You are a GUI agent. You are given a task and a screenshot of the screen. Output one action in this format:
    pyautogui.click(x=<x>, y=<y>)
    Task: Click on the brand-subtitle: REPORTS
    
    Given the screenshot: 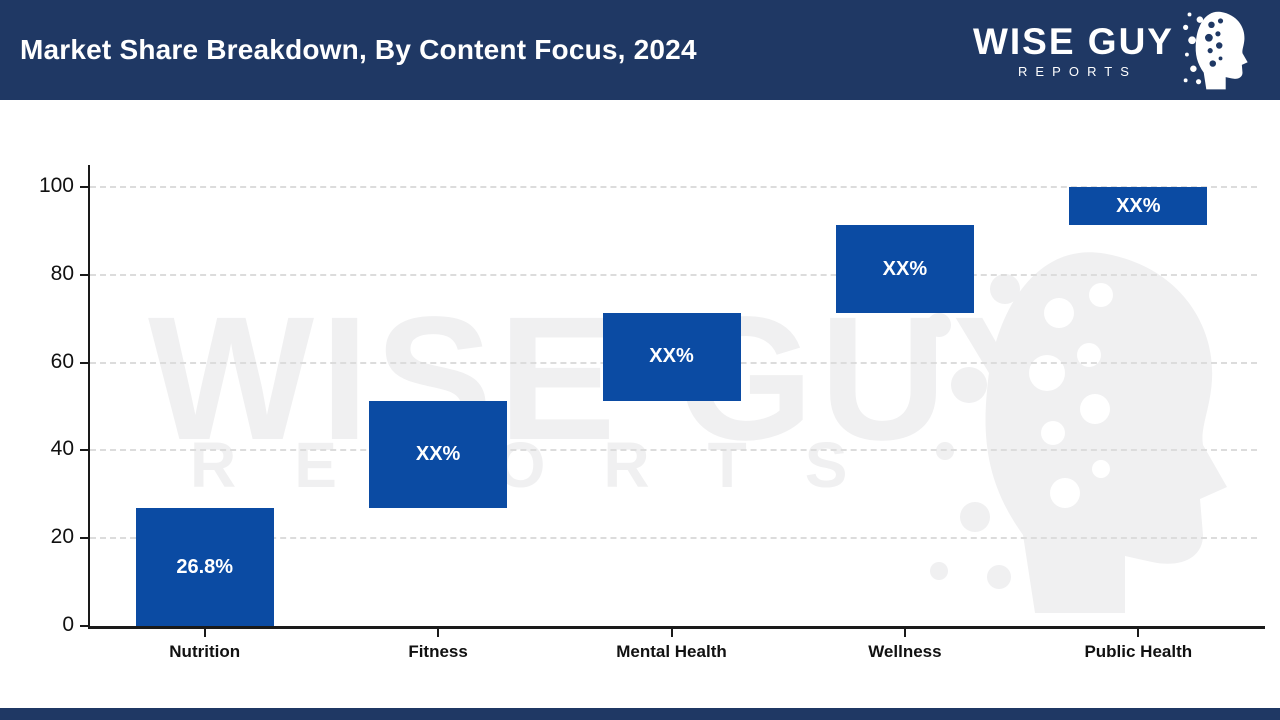 What is the action you would take?
    pyautogui.click(x=1077, y=71)
    